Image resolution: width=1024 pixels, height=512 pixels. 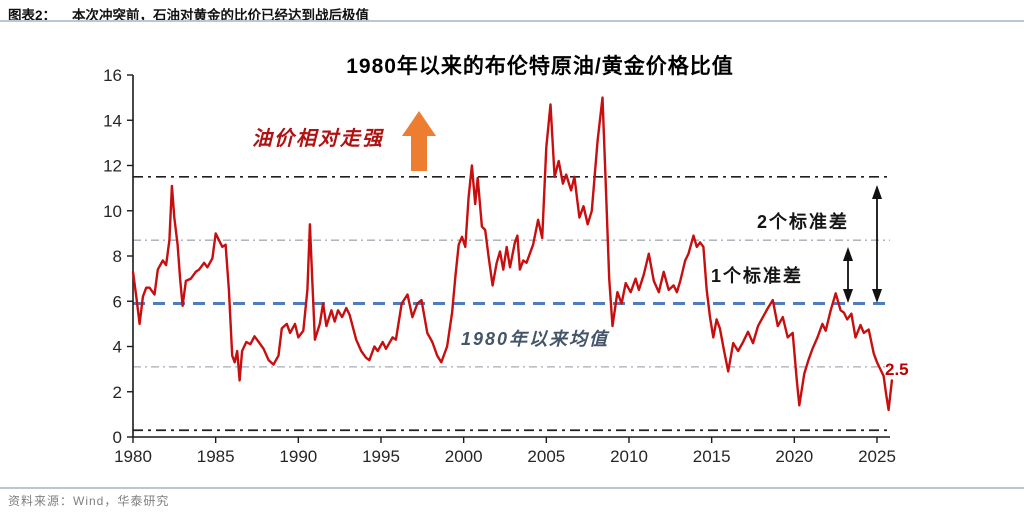 What do you see at coordinates (112, 211) in the screenshot?
I see `y-tick-label: 10` at bounding box center [112, 211].